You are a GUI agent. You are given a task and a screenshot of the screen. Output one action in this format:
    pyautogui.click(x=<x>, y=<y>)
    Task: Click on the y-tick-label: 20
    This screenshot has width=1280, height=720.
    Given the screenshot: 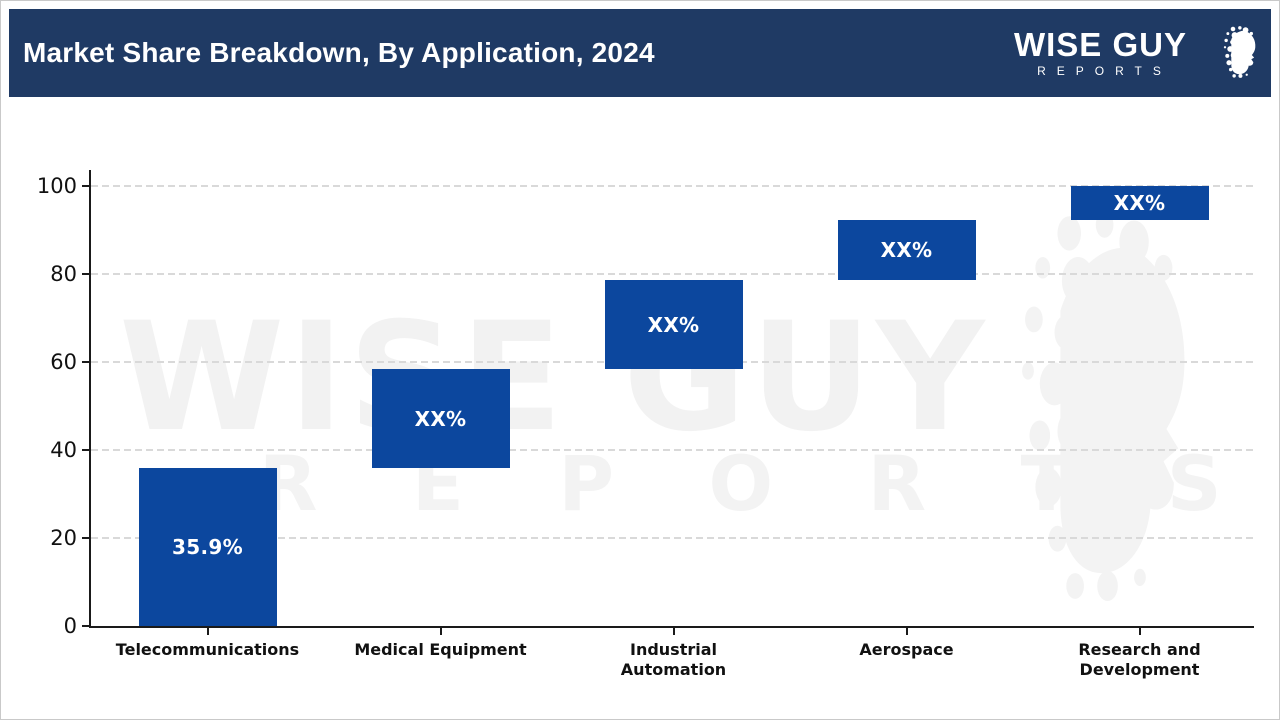 What is the action you would take?
    pyautogui.click(x=63, y=538)
    